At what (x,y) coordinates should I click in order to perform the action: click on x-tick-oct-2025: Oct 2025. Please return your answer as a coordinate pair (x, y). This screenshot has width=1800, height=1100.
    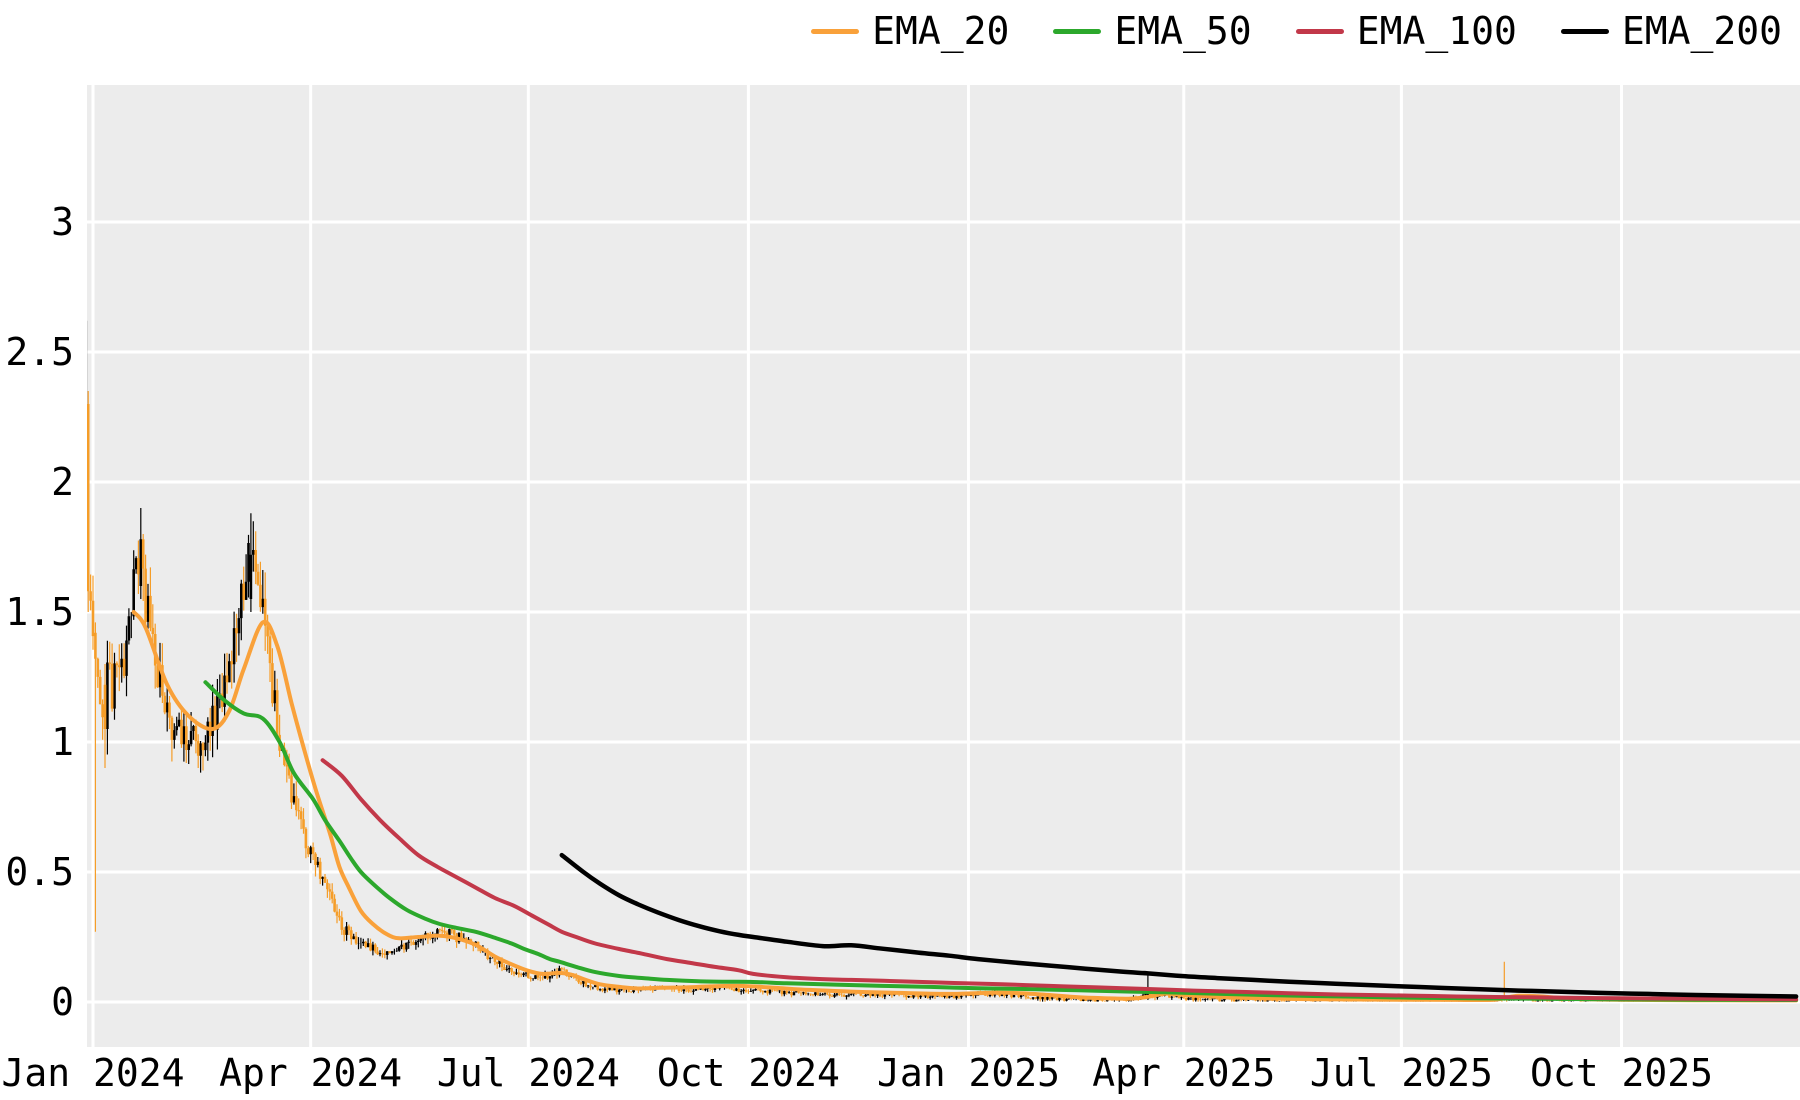
    Looking at the image, I should click on (1621, 1073).